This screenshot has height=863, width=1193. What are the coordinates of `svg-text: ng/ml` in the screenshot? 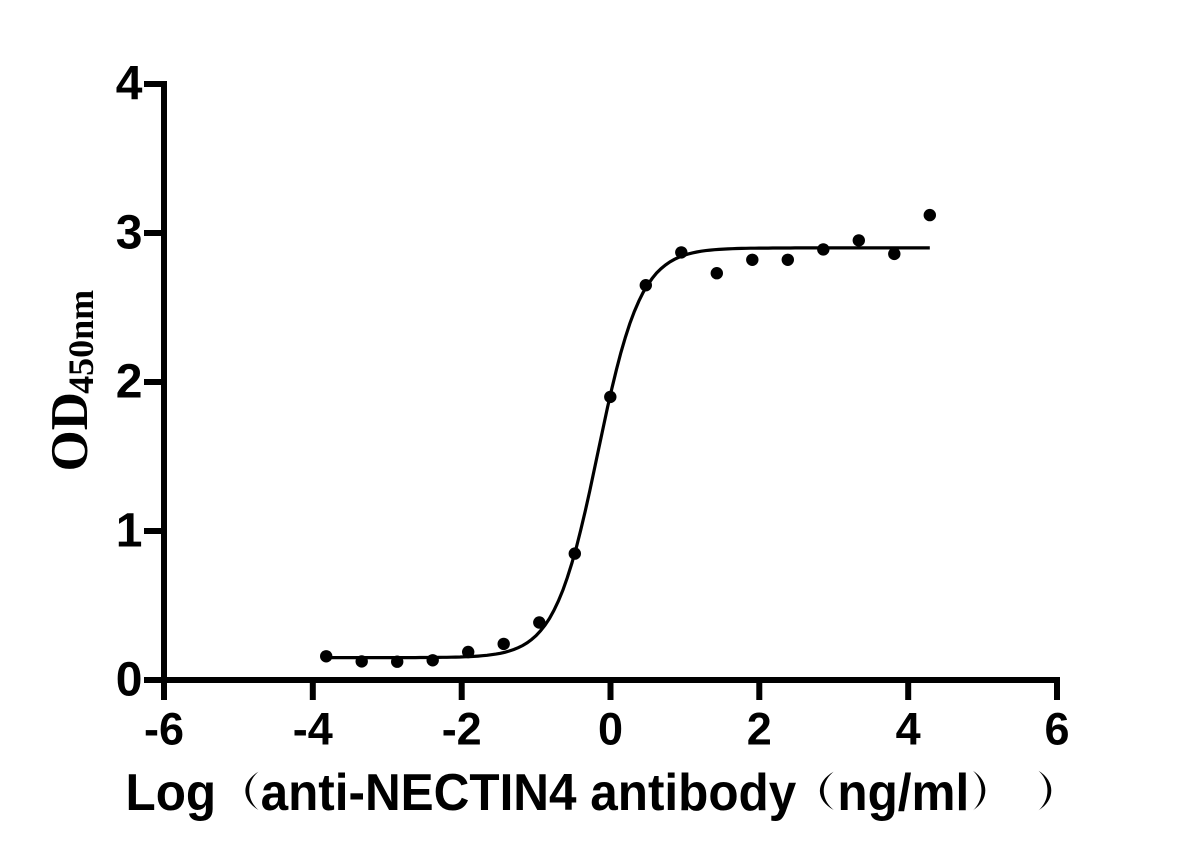 It's located at (903, 792).